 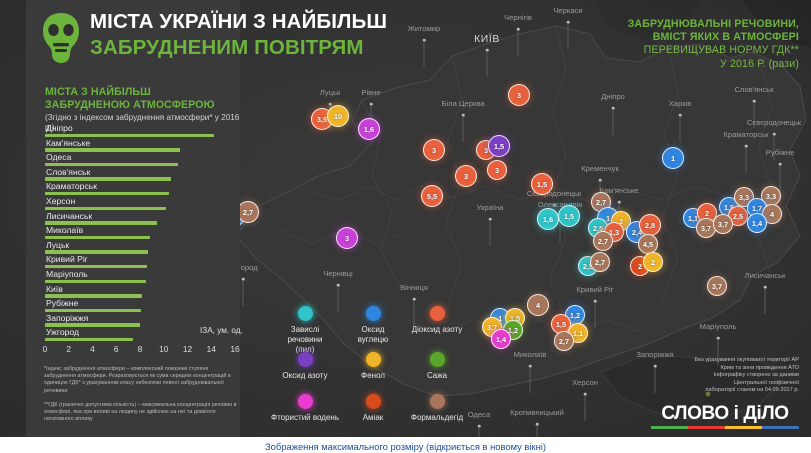 I want to click on chart-bar-row: Миколаїв, so click(x=140, y=233).